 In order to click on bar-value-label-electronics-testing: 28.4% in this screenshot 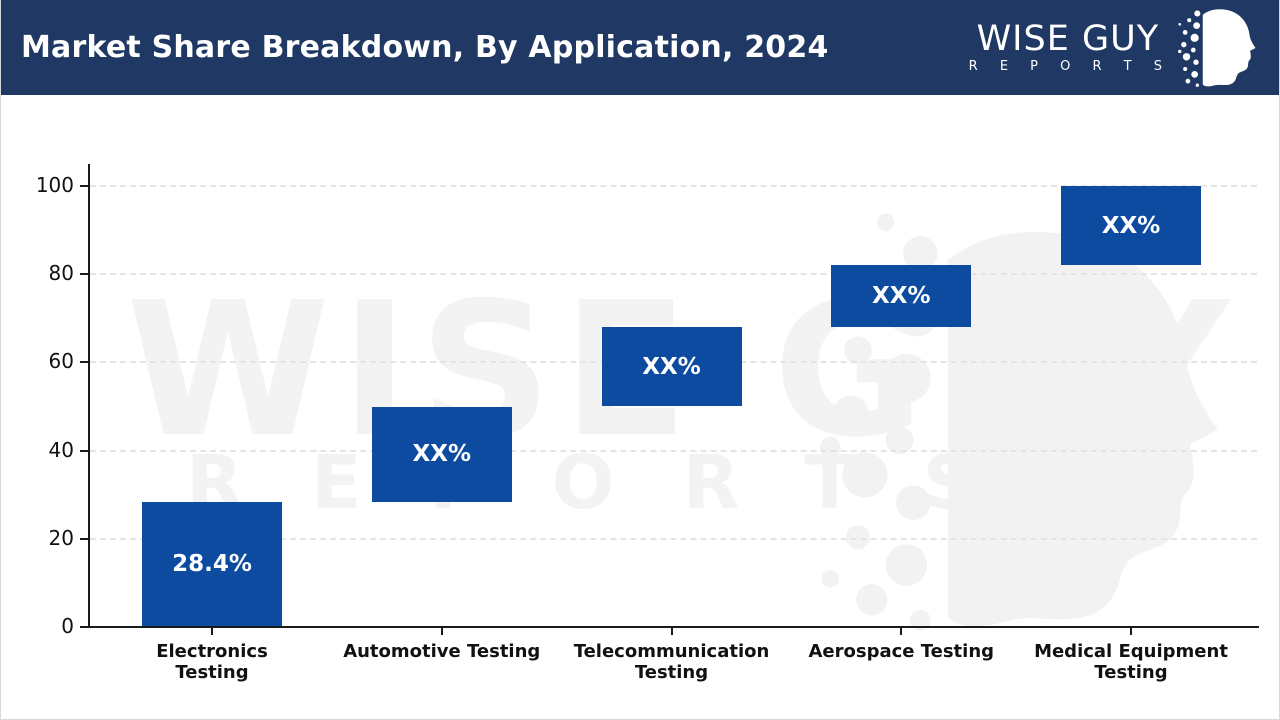, I will do `click(212, 564)`.